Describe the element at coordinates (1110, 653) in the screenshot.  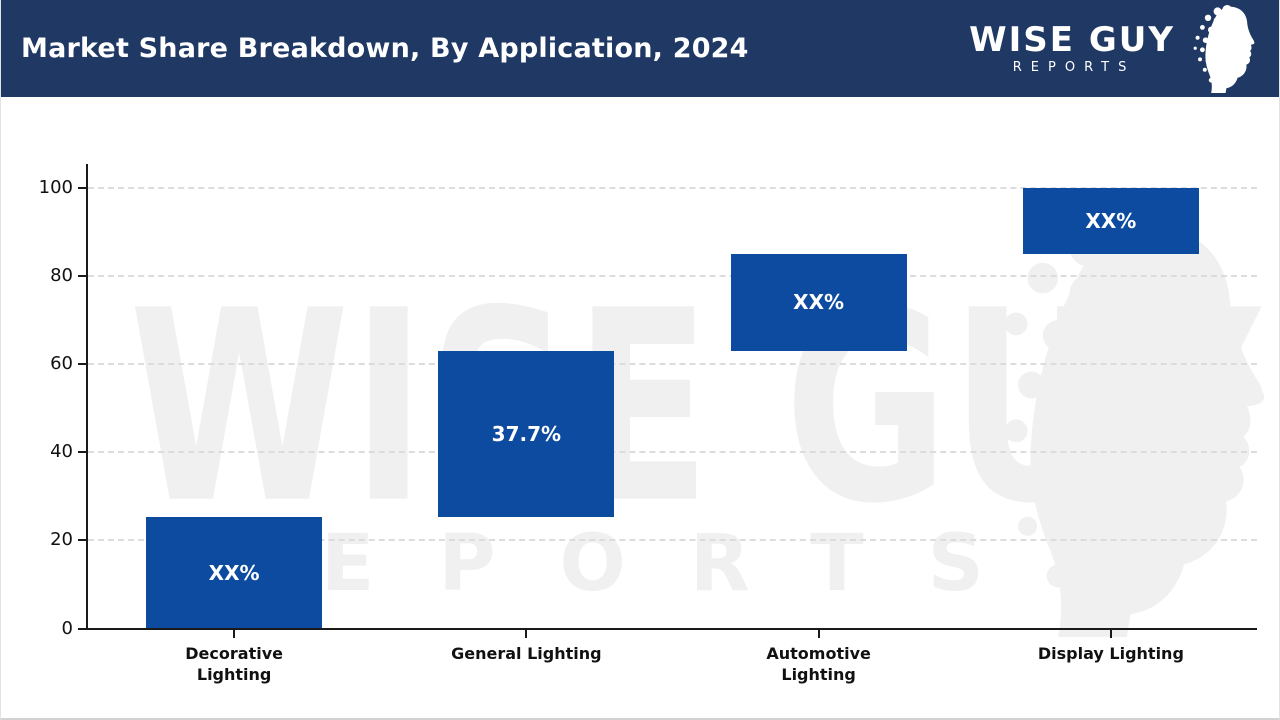
I see `category-label-4: Display Lighting` at that location.